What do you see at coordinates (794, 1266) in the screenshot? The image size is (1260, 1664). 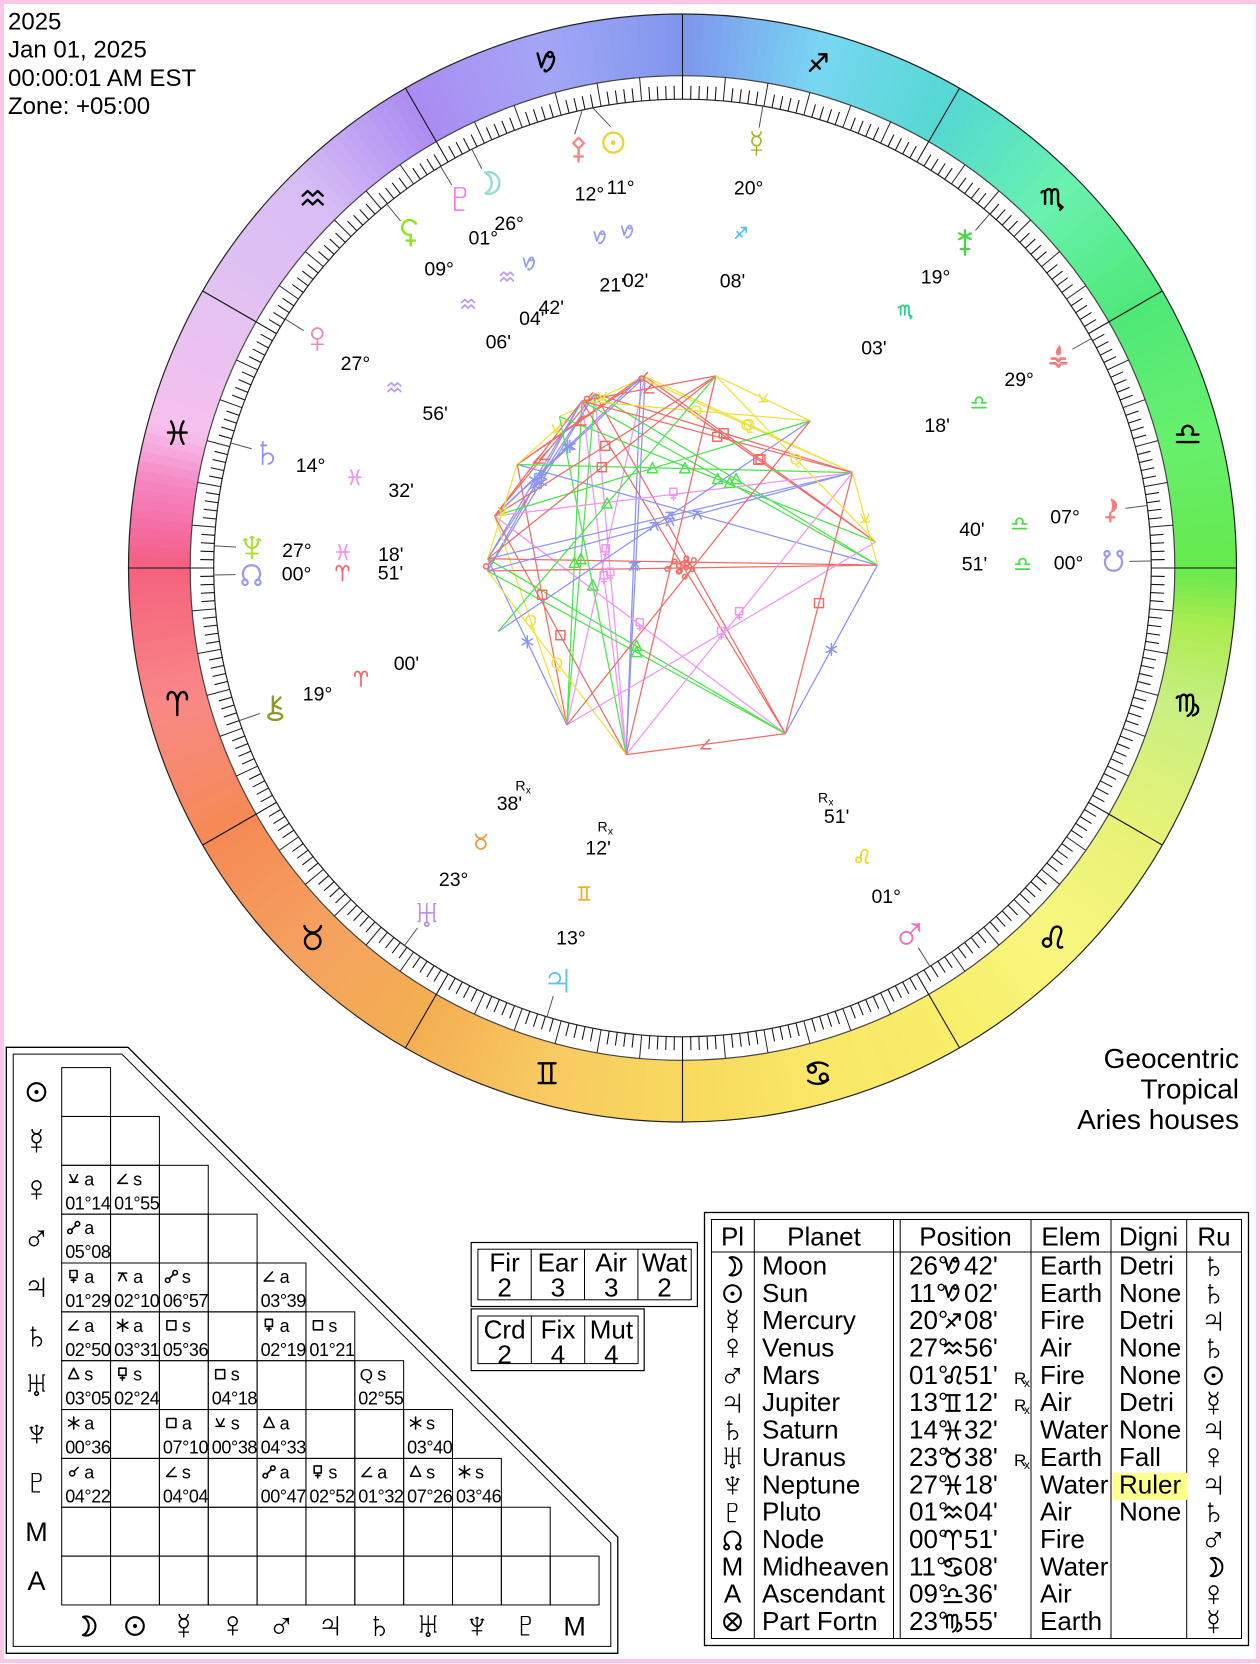 I see `svg-text: Moon` at bounding box center [794, 1266].